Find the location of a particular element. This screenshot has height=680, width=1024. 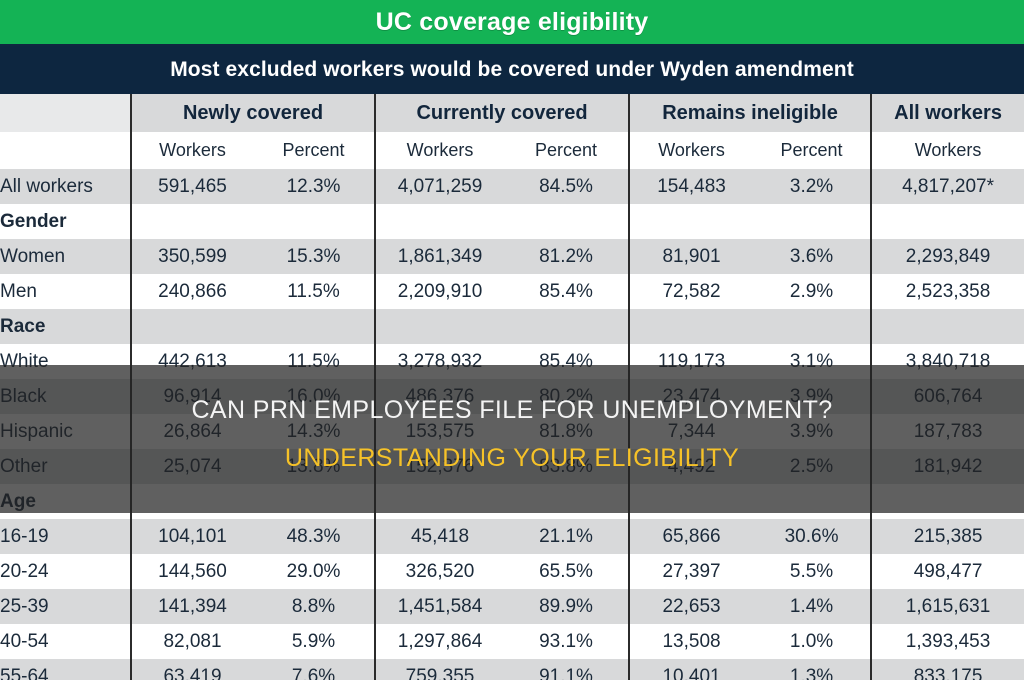

page-title: UC coverage eligibility is located at coordinates (512, 21).